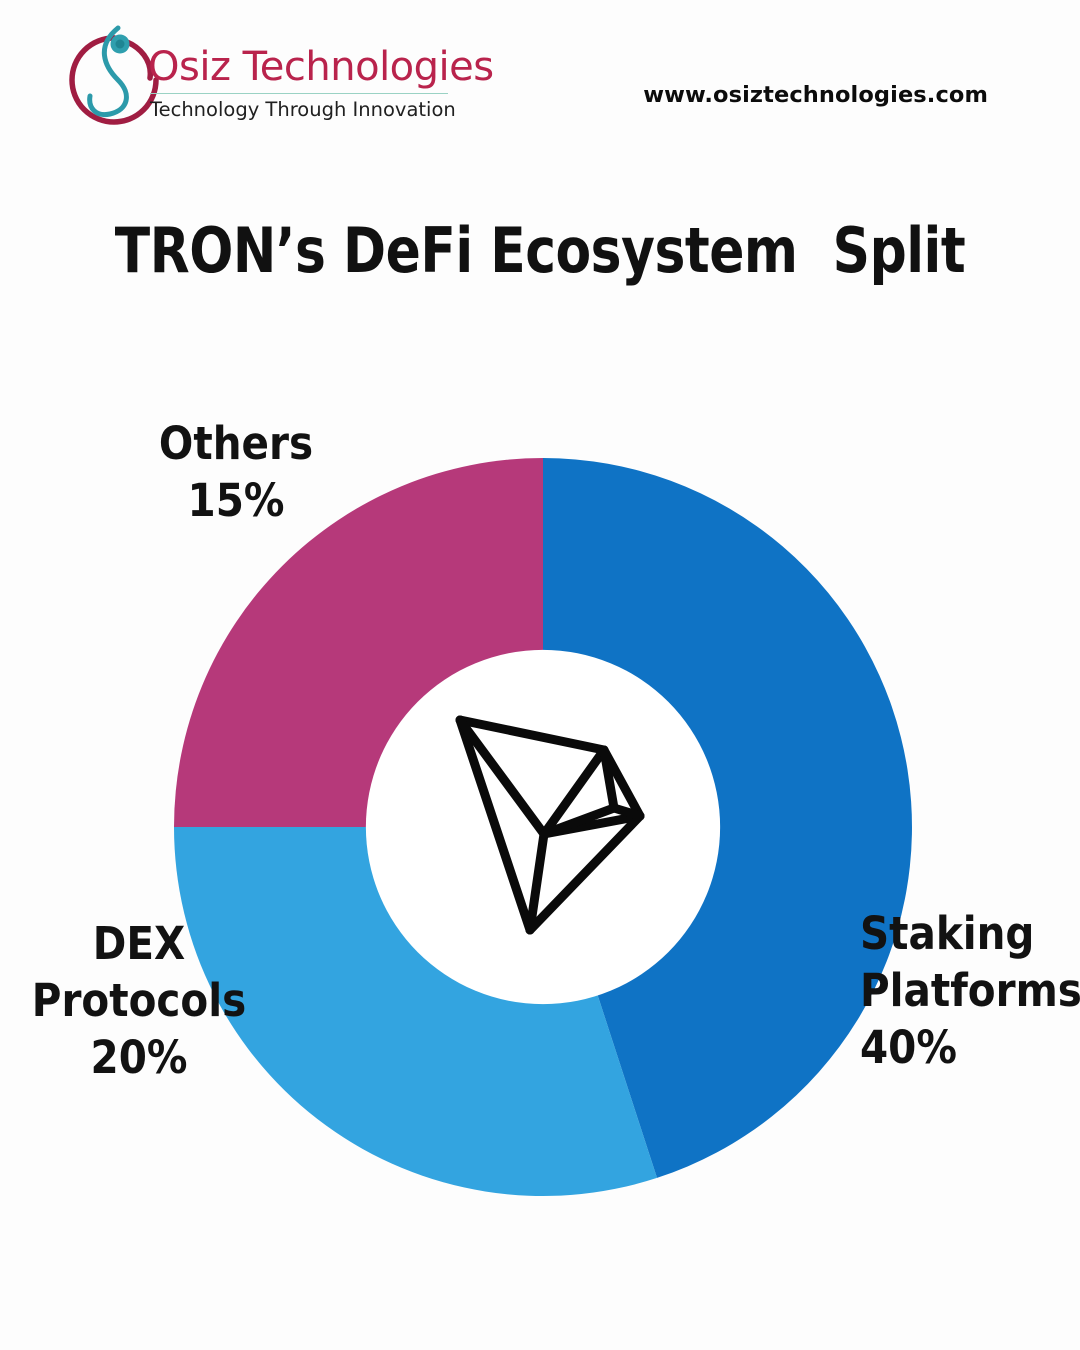 The height and width of the screenshot is (1350, 1080). What do you see at coordinates (115, 80) in the screenshot?
I see `osiz-spiral-logo-icon` at bounding box center [115, 80].